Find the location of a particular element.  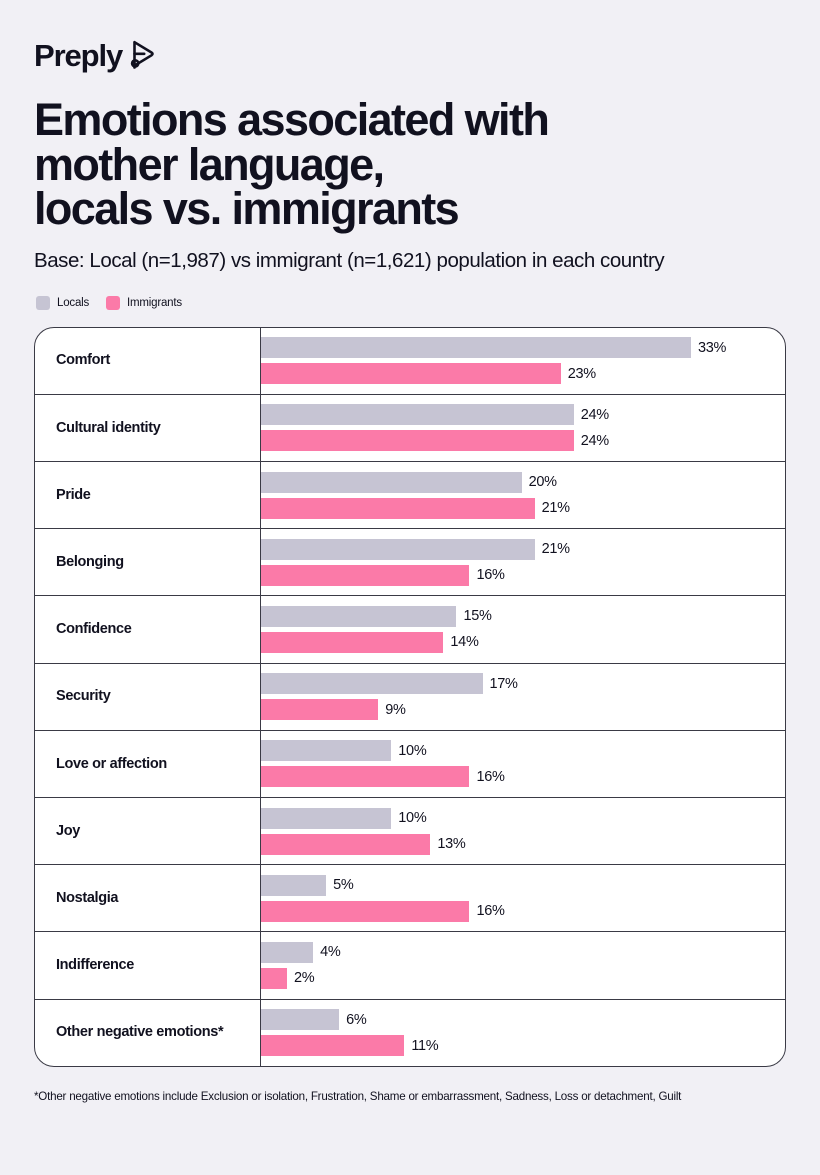

bar-line-locals: 33% is located at coordinates (518, 348).